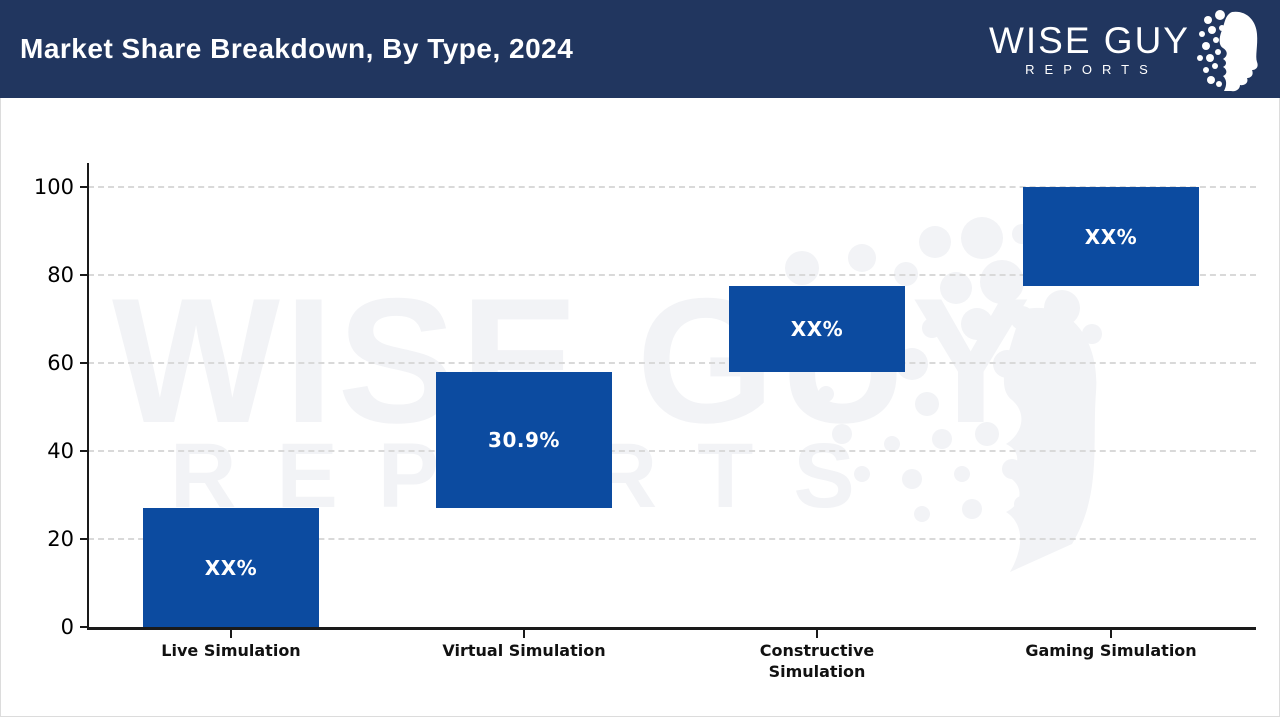 This screenshot has height=720, width=1280. I want to click on bar-gaming-simulation: XX%, so click(1111, 237).